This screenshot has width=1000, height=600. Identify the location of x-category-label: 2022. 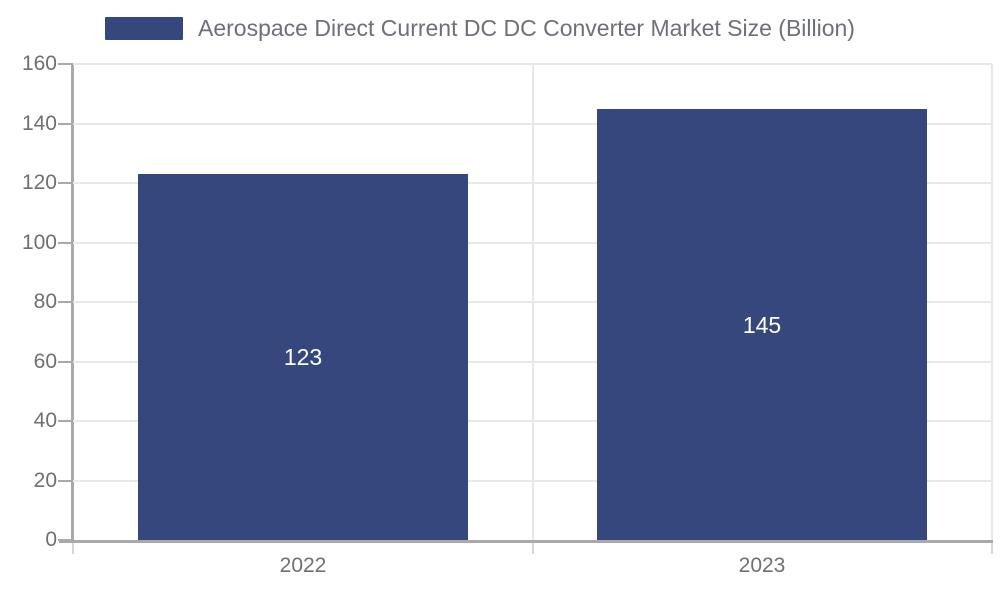
(303, 565).